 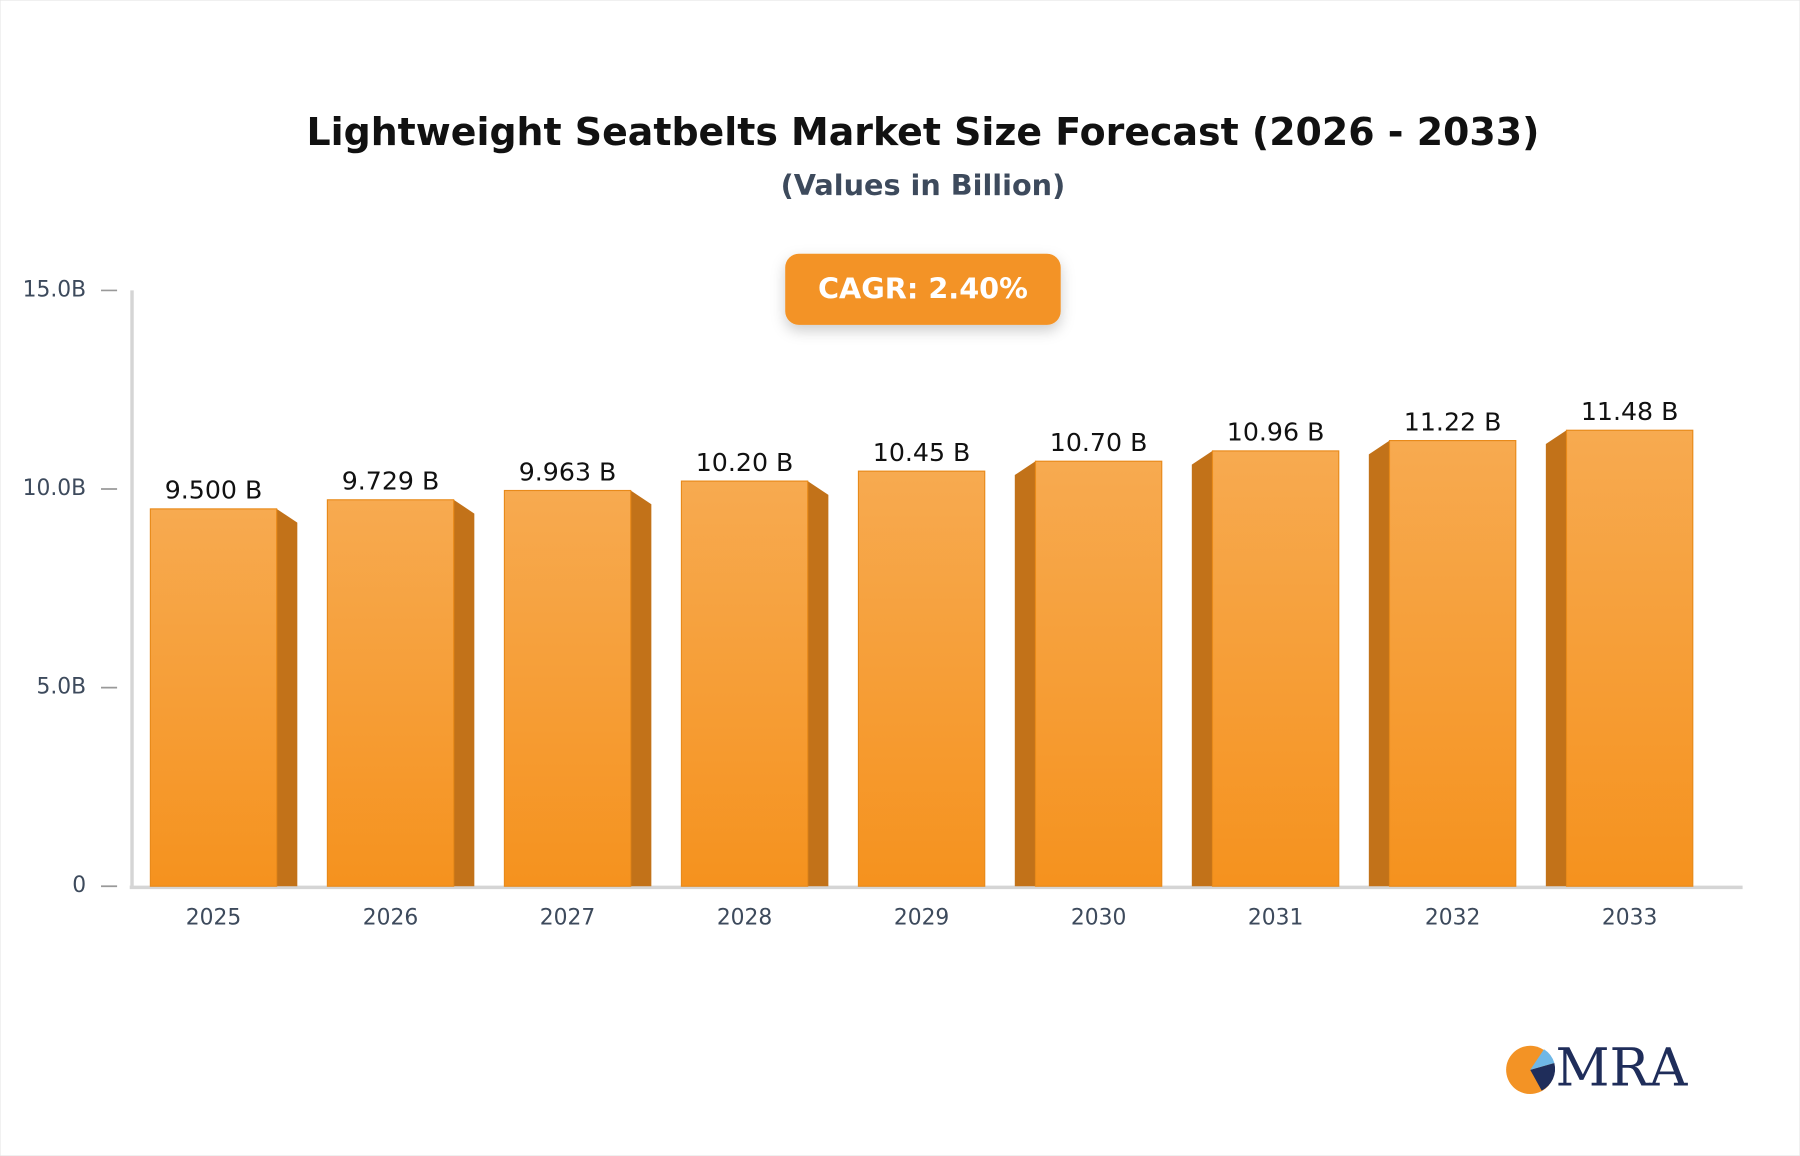 I want to click on logo-icon-slice, so click(x=1543, y=1077).